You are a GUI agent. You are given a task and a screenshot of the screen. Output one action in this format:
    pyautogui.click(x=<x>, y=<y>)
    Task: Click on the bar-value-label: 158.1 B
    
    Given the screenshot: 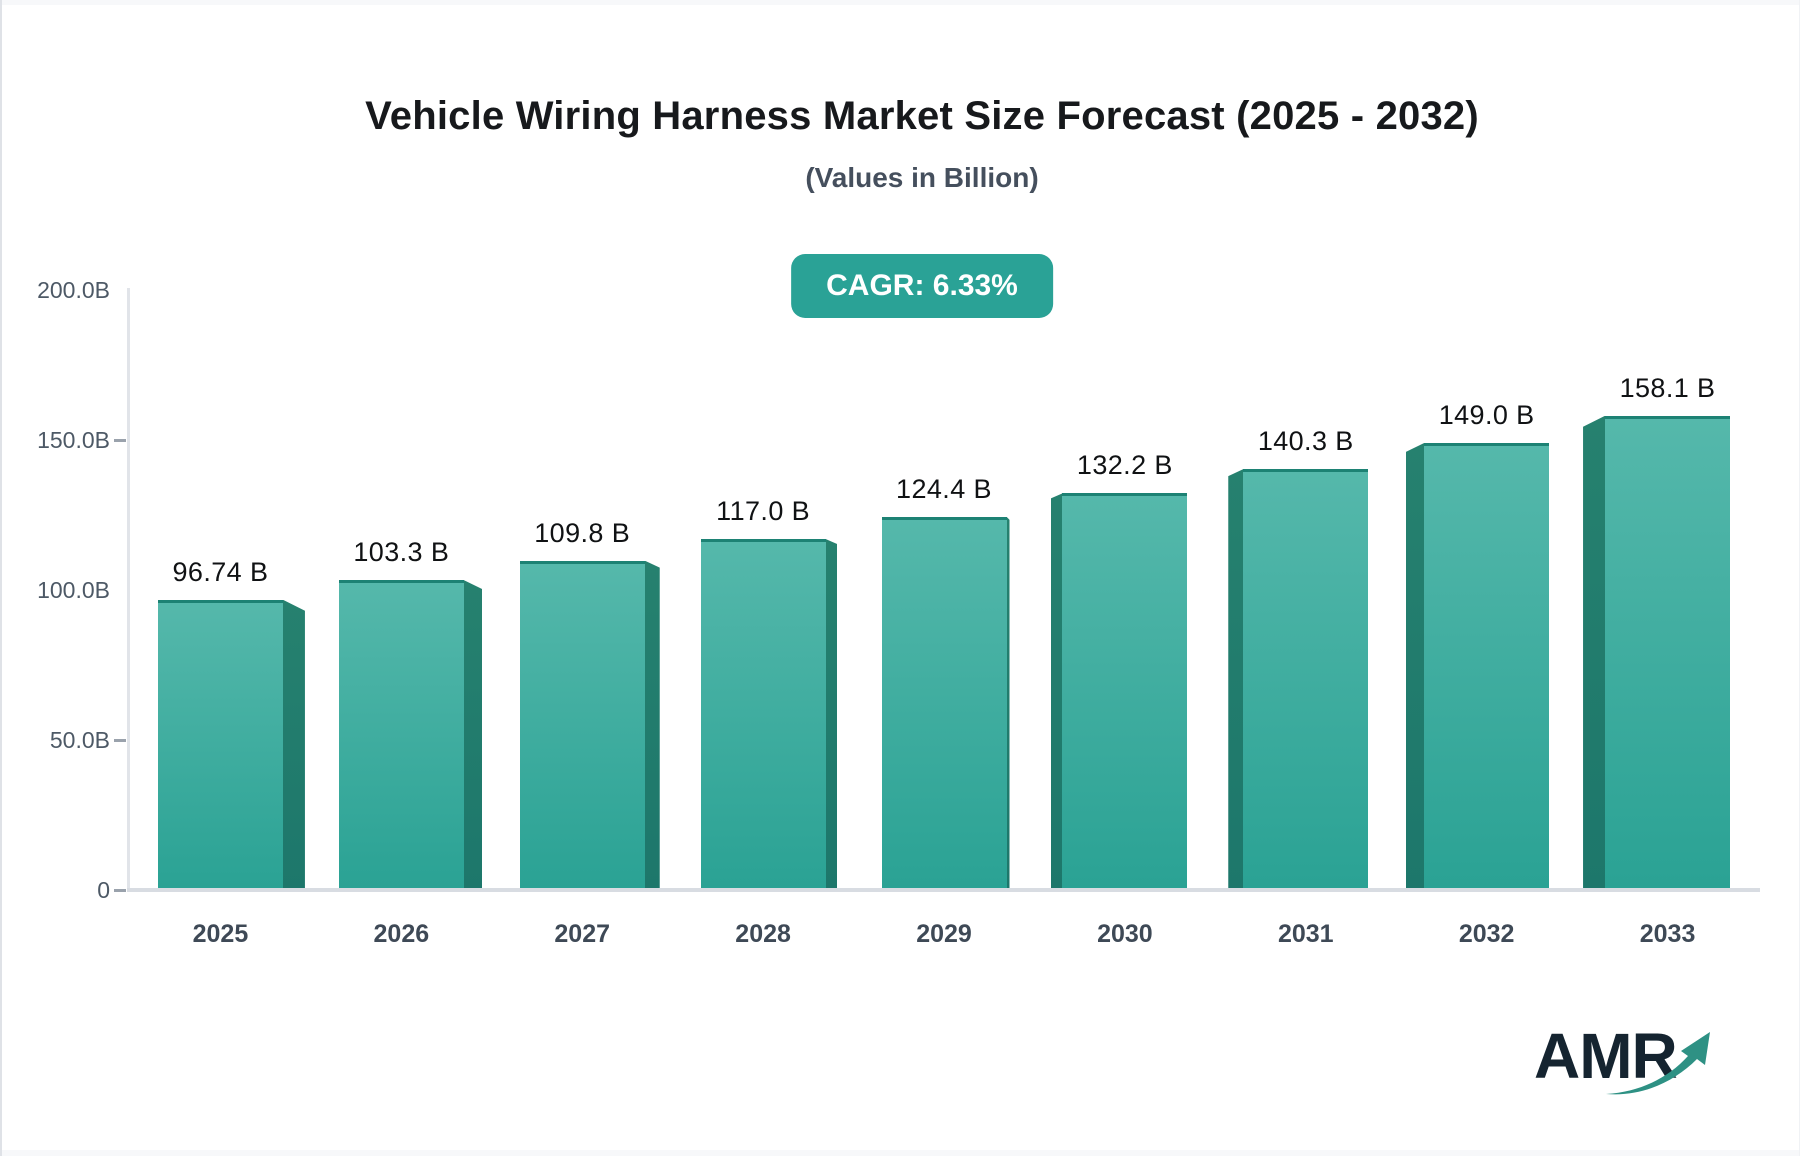 What is the action you would take?
    pyautogui.click(x=1667, y=387)
    